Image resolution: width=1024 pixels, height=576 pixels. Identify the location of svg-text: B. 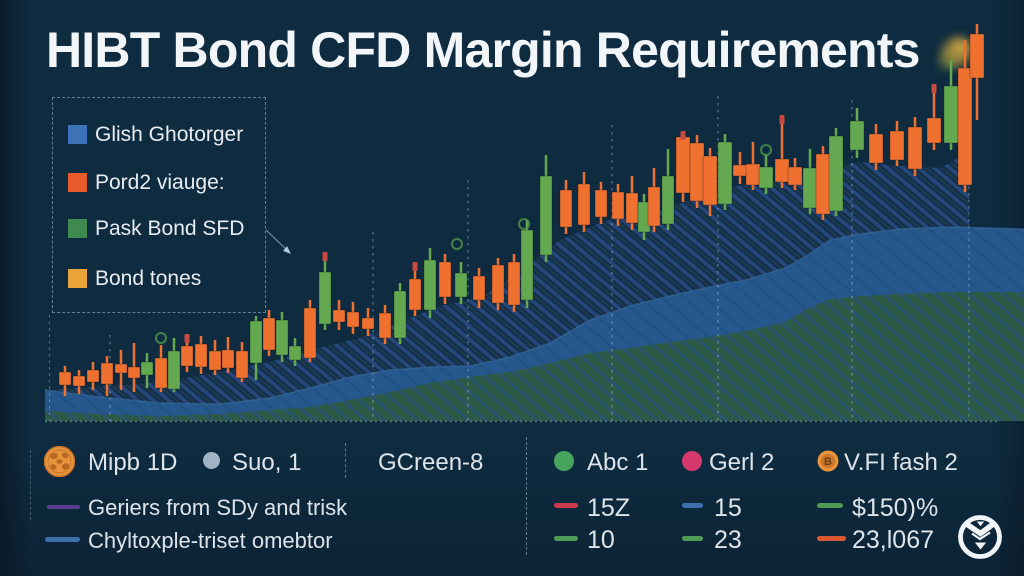
(828, 462).